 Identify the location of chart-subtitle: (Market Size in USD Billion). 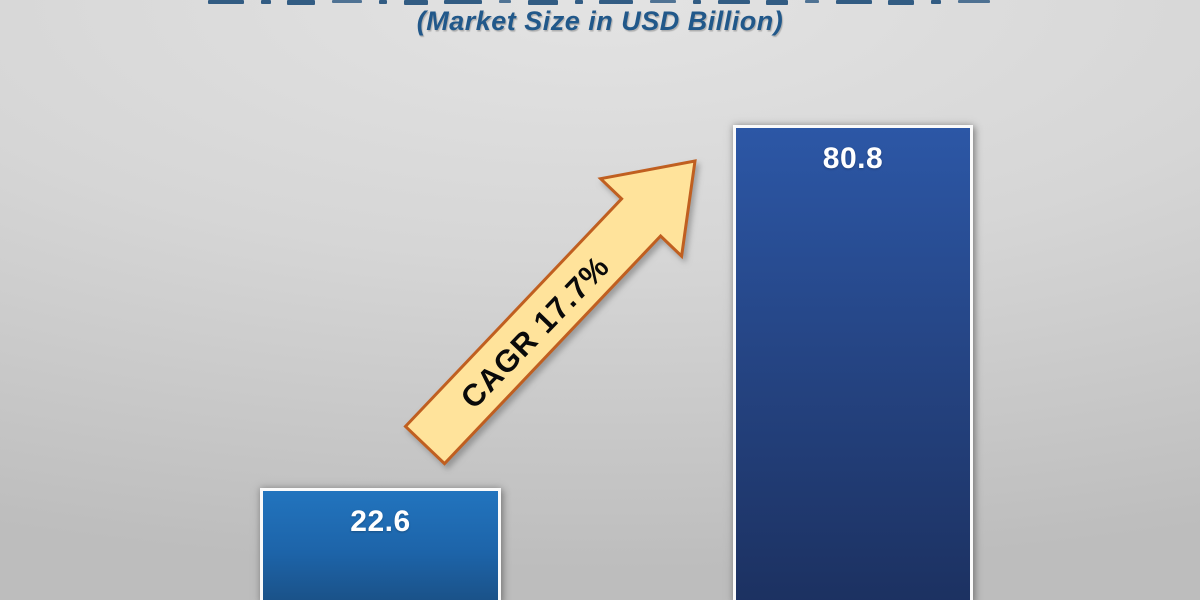
(600, 21).